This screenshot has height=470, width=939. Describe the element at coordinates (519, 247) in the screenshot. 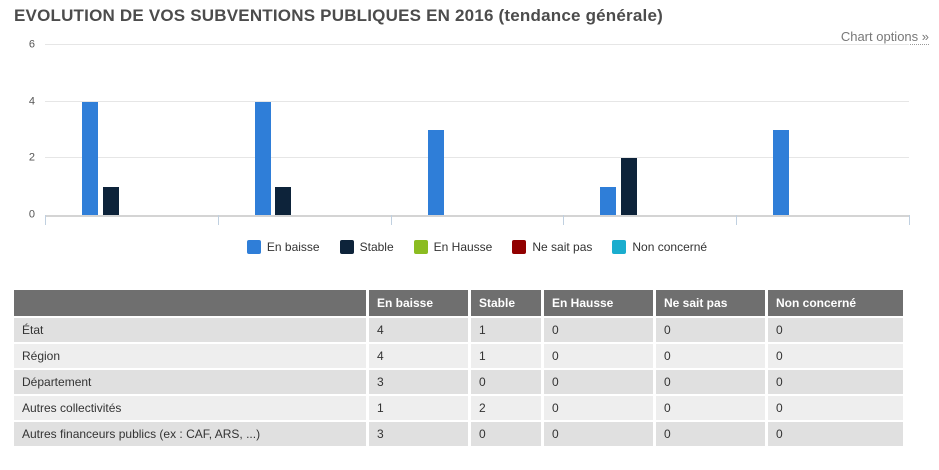

I see `legend-swatch-ne-sait-pas` at that location.